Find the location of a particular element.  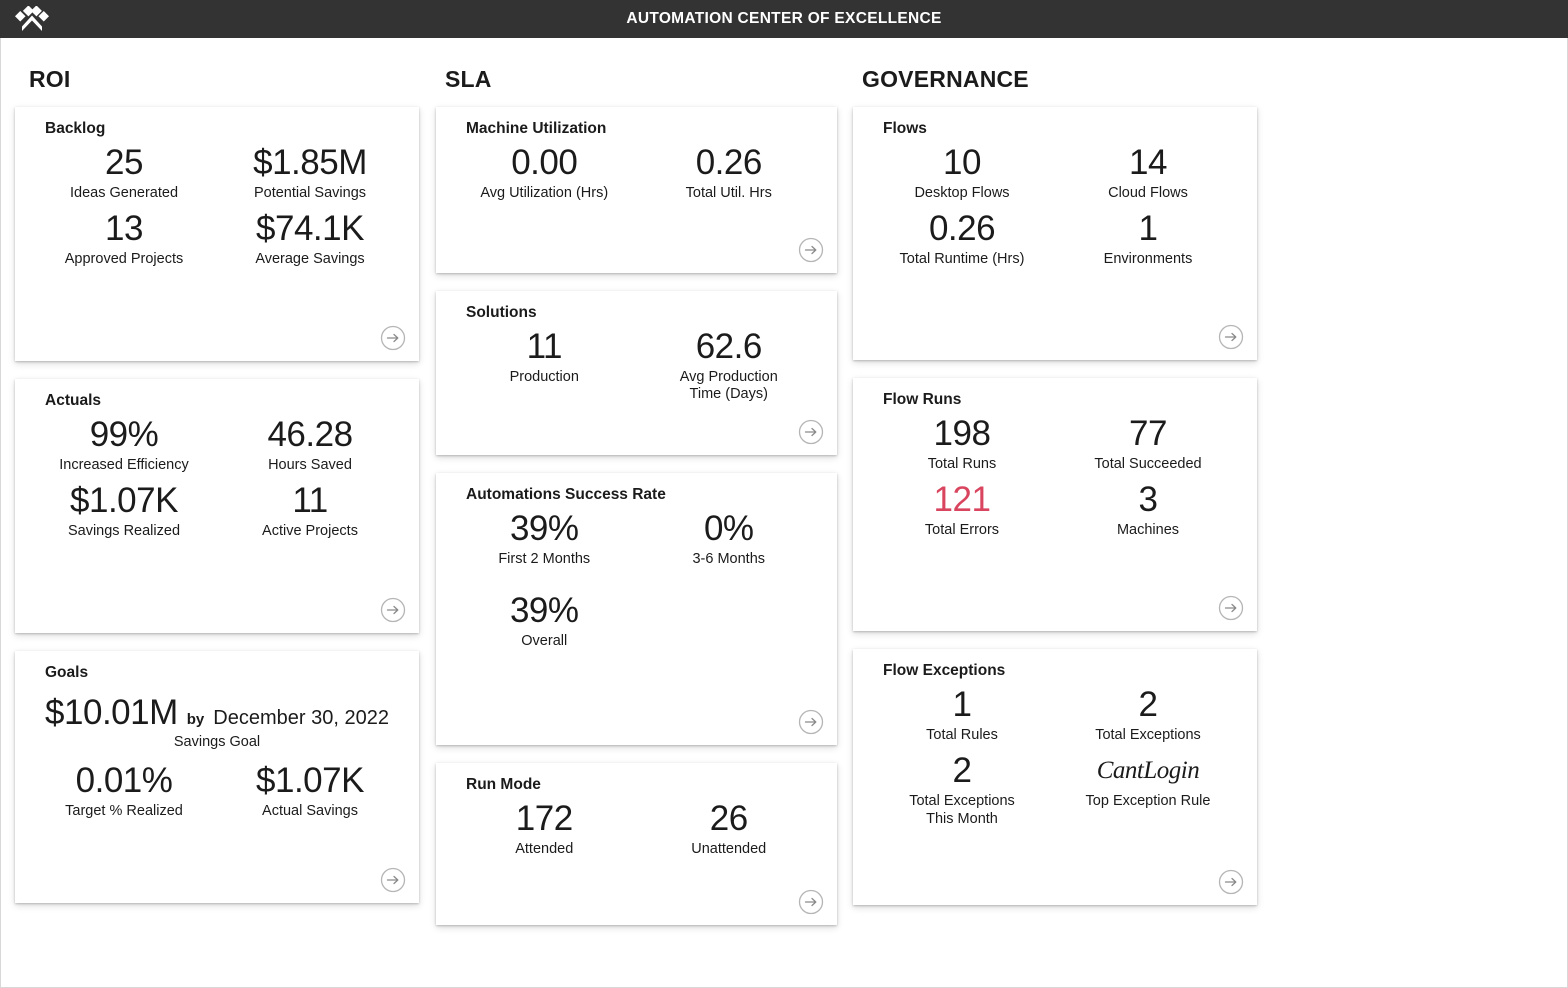

kpi-value: 198 is located at coordinates (962, 433).